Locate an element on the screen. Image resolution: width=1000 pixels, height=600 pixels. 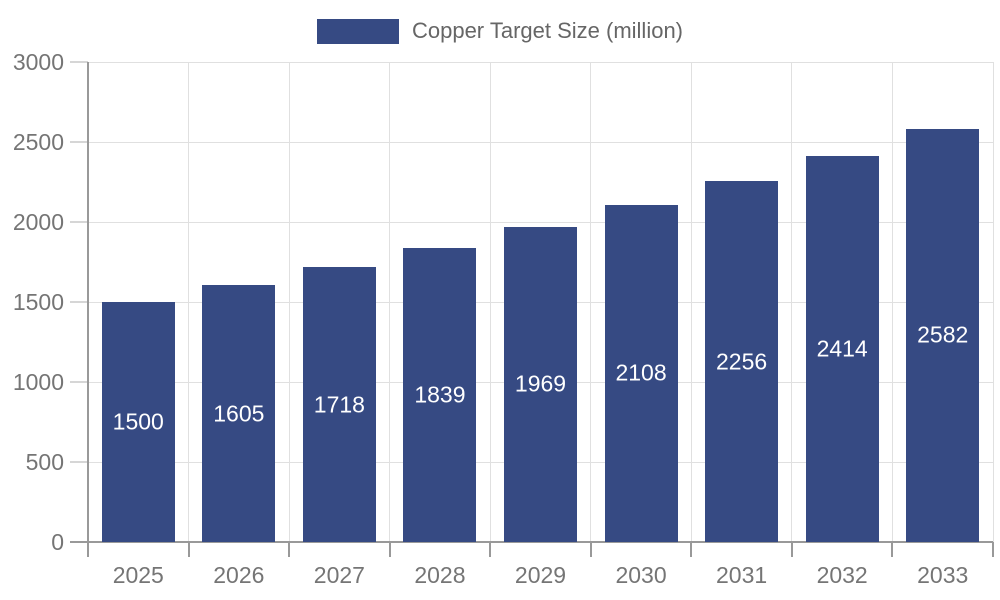
bar-value-label: 1500 is located at coordinates (138, 421).